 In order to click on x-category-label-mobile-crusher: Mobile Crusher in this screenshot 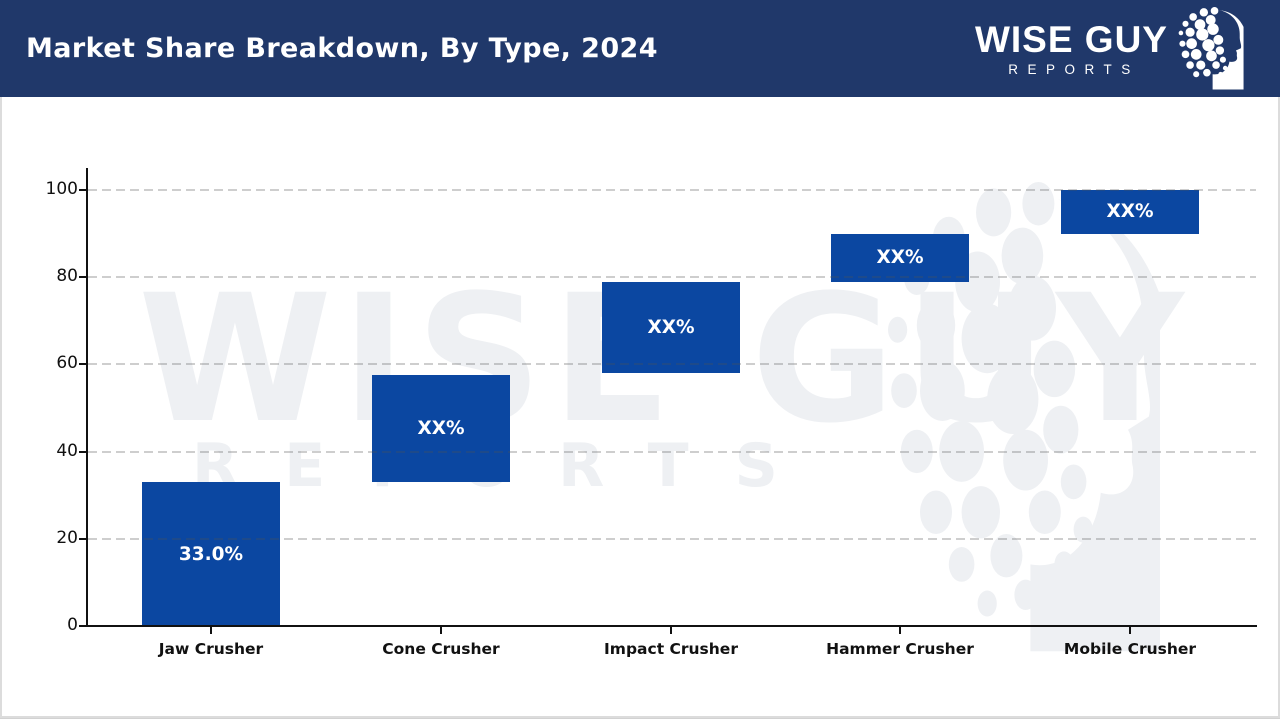, I will do `click(1130, 649)`.